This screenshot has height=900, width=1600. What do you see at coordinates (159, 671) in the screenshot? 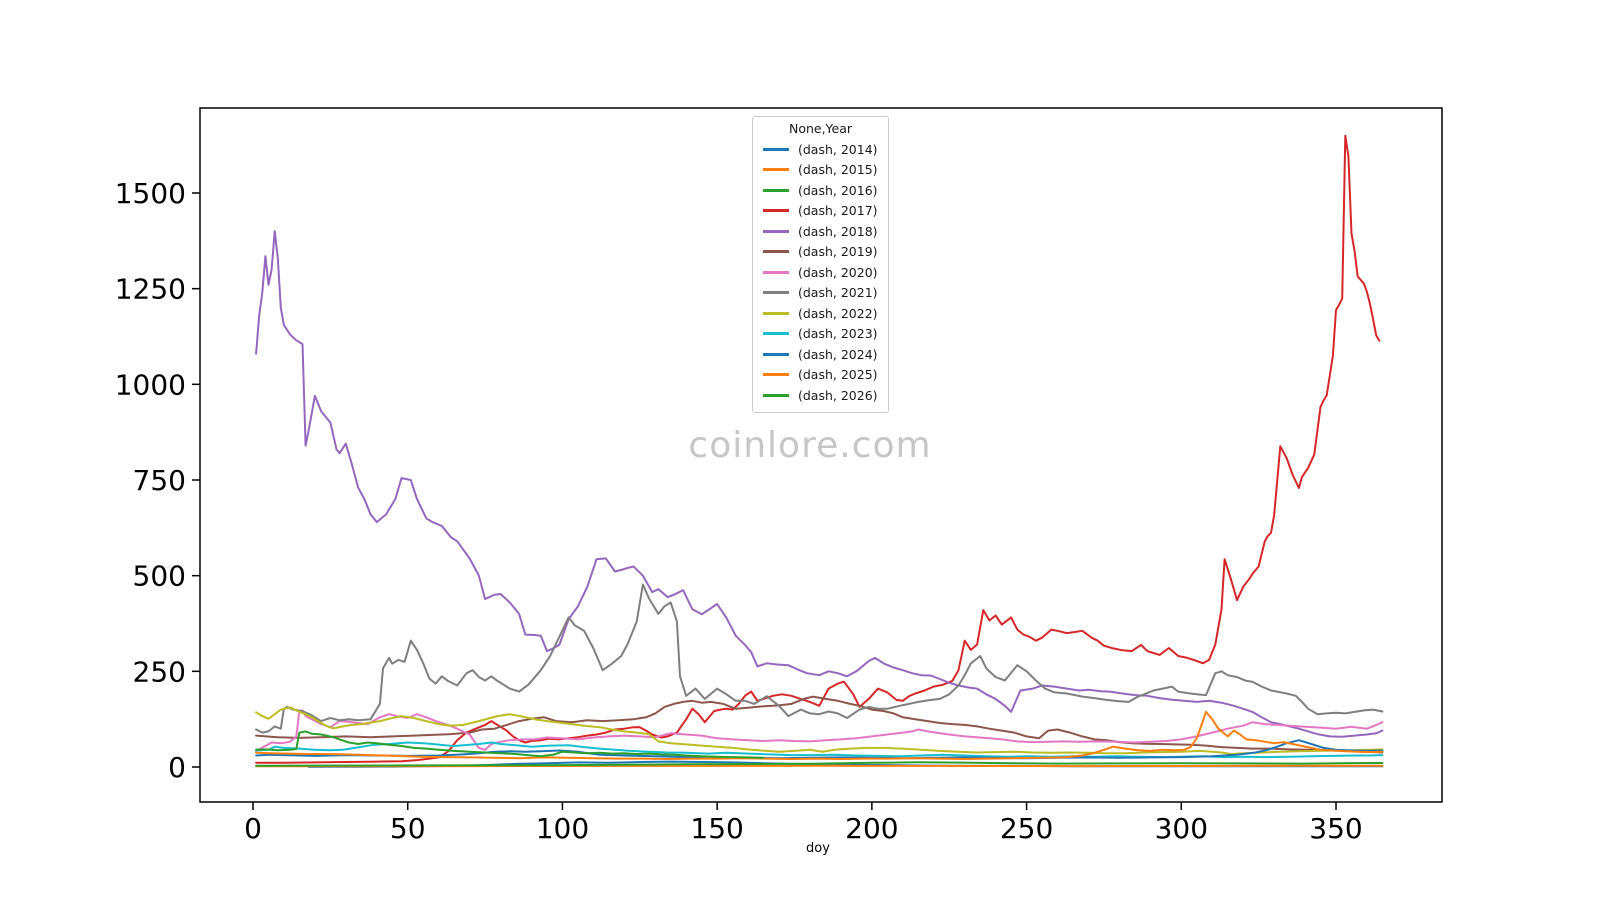
I see `y-tick-label: 250` at bounding box center [159, 671].